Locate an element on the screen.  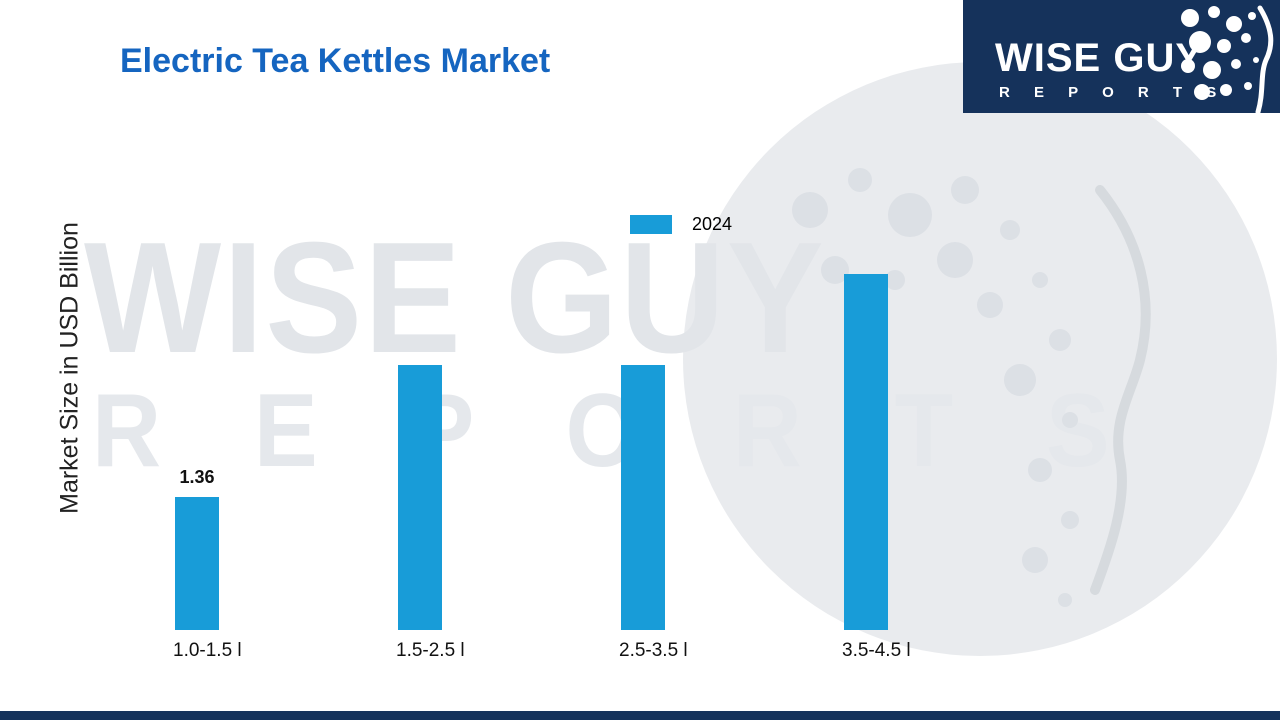
legend-swatch-2024 is located at coordinates (651, 224).